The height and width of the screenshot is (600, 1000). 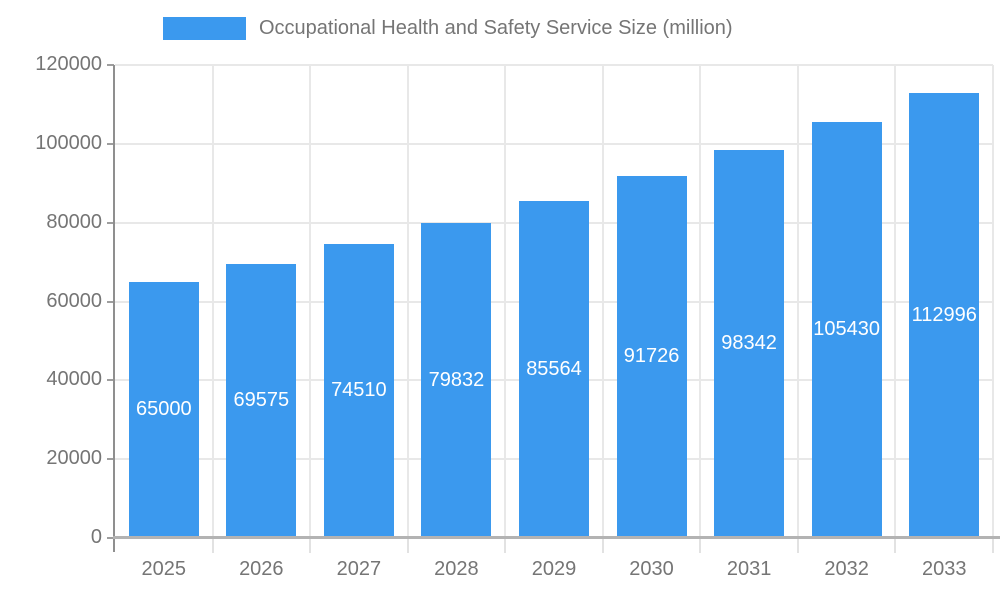 I want to click on y-axis-line, so click(x=114, y=308).